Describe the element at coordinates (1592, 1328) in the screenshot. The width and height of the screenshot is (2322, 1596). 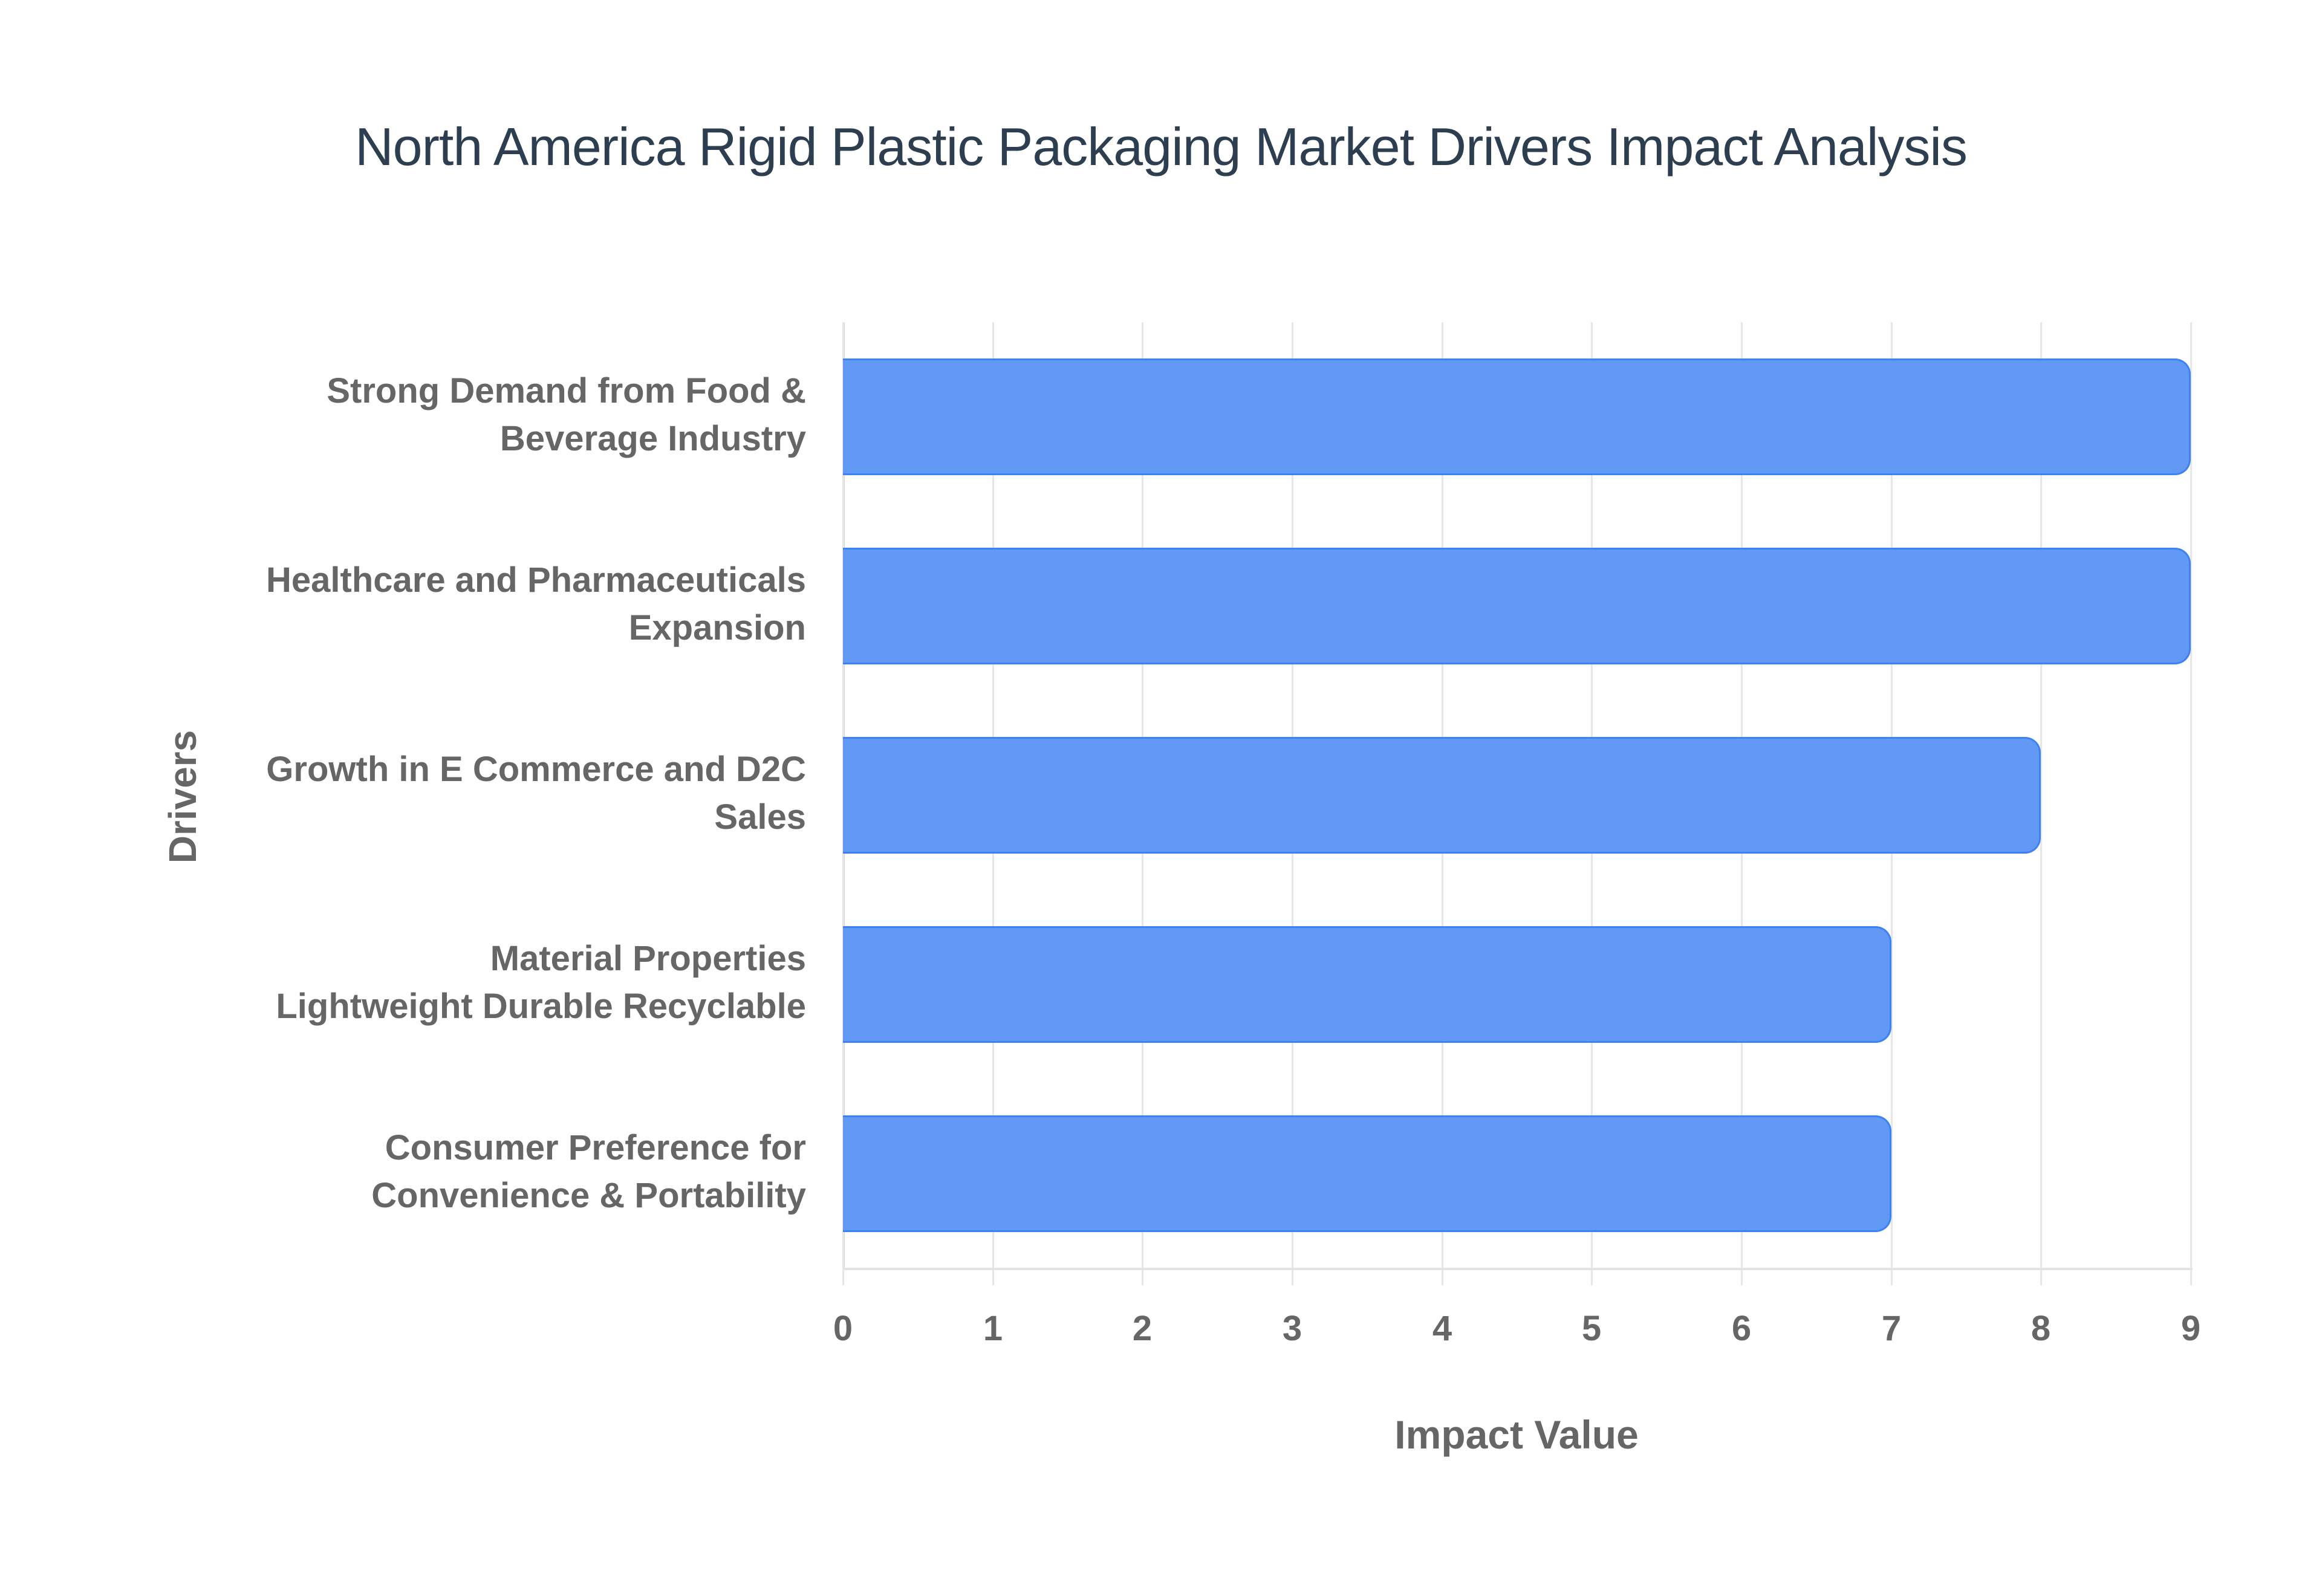
I see `x-tick-label: 5` at that location.